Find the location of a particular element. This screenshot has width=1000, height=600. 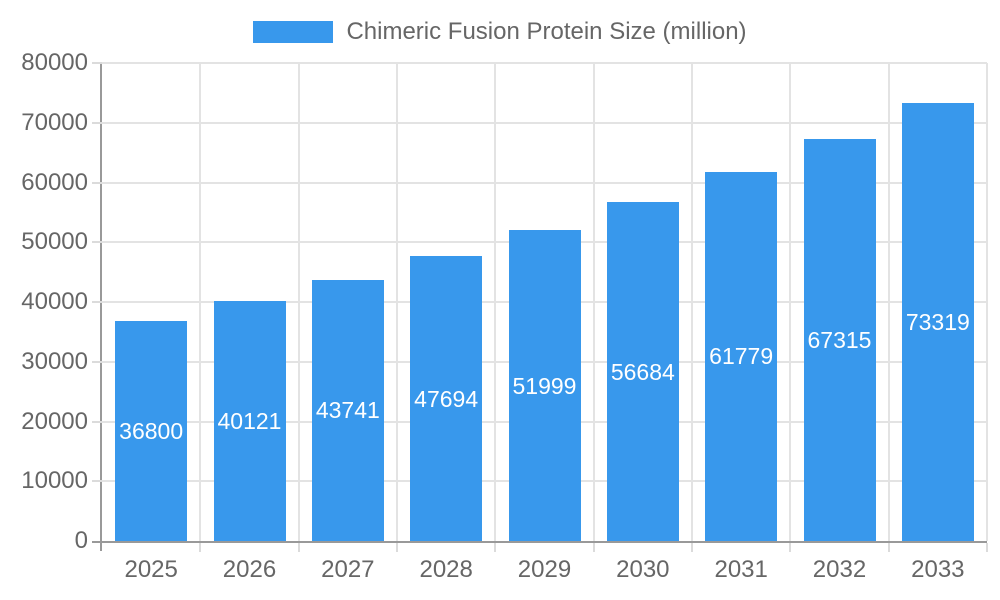

bar-2025 is located at coordinates (151, 431).